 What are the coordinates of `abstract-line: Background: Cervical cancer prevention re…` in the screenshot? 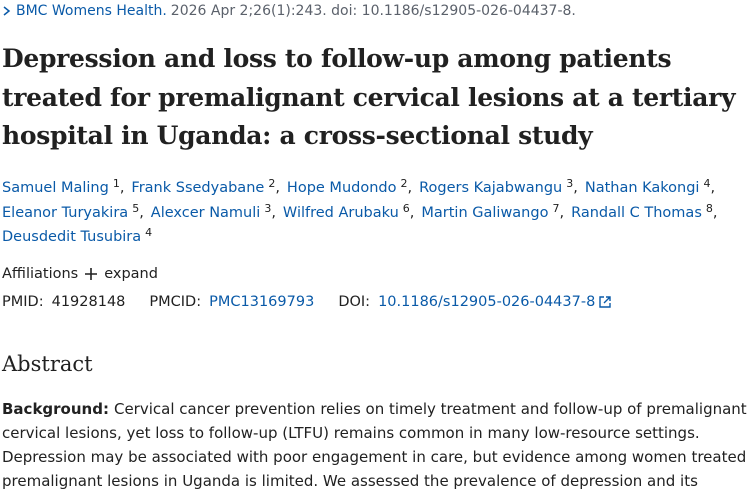 It's located at (376, 409).